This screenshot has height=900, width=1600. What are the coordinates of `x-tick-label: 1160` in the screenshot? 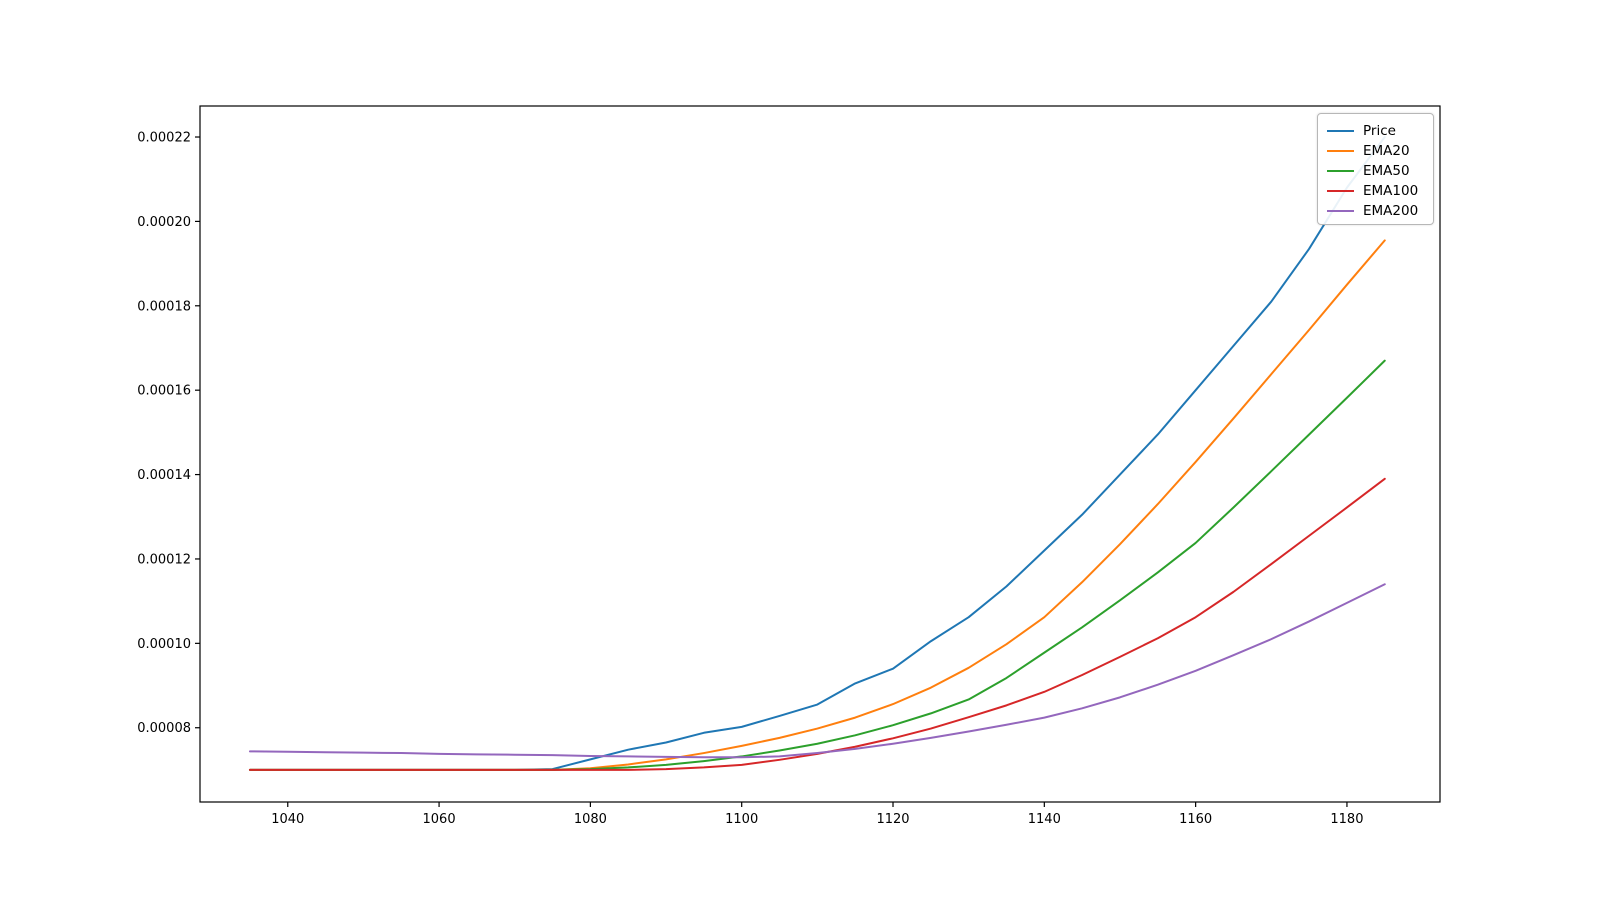 It's located at (1195, 819).